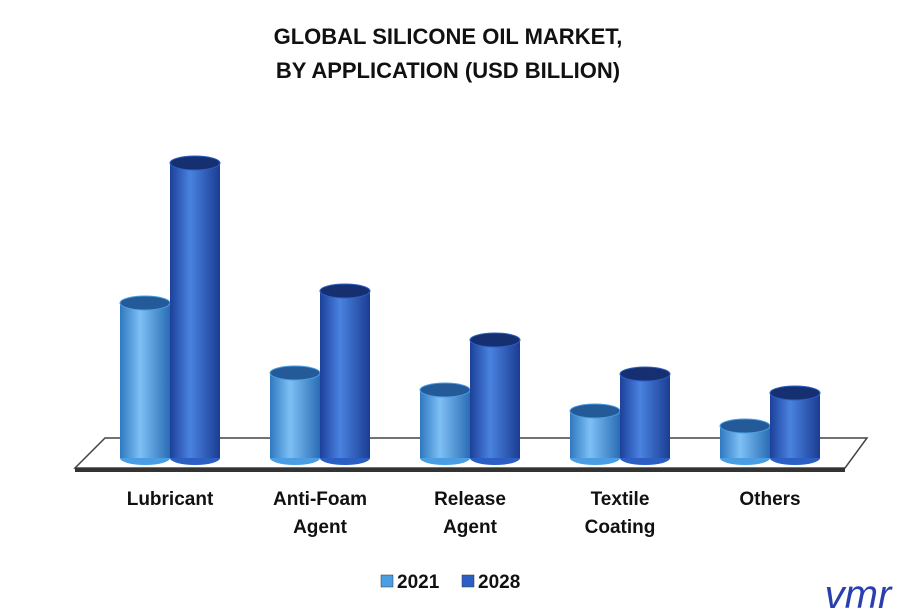 Image resolution: width=897 pixels, height=614 pixels. I want to click on chart-title: GLOBAL SILICONE OIL MARKET,, so click(448, 36).